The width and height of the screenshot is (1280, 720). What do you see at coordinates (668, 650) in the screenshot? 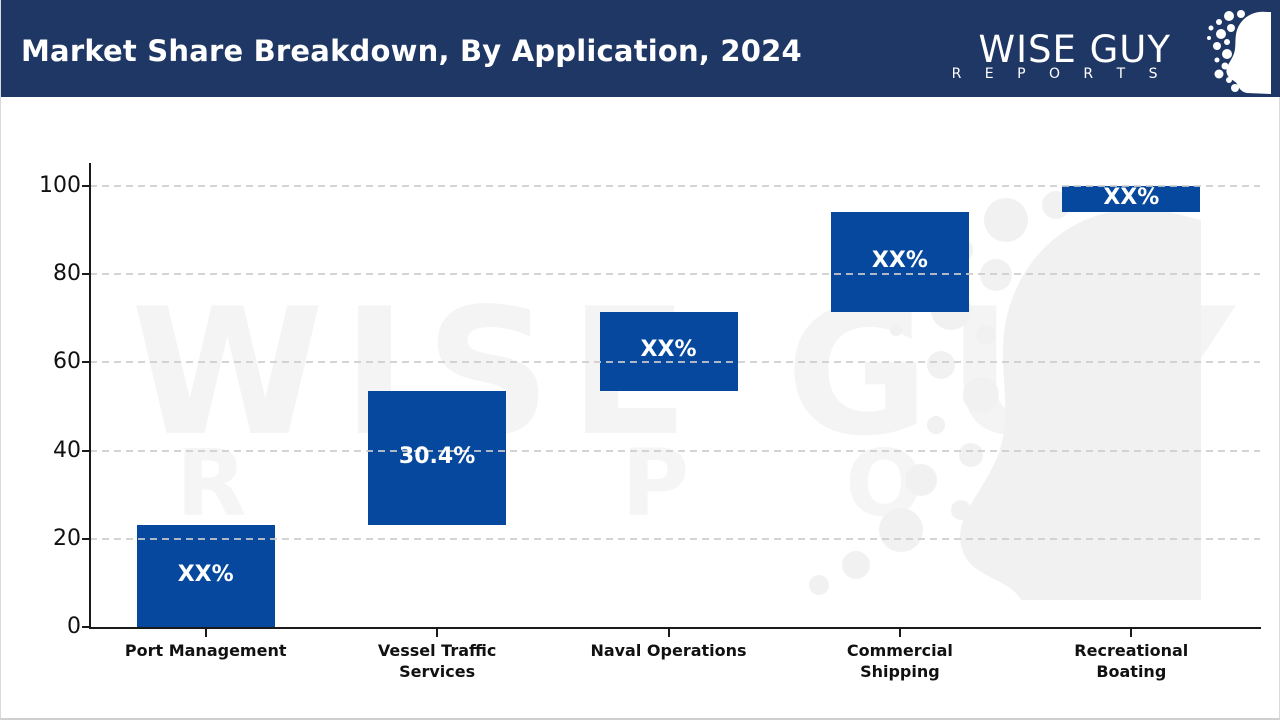
I see `x-axis-label-naval-operations: Naval Operations` at bounding box center [668, 650].